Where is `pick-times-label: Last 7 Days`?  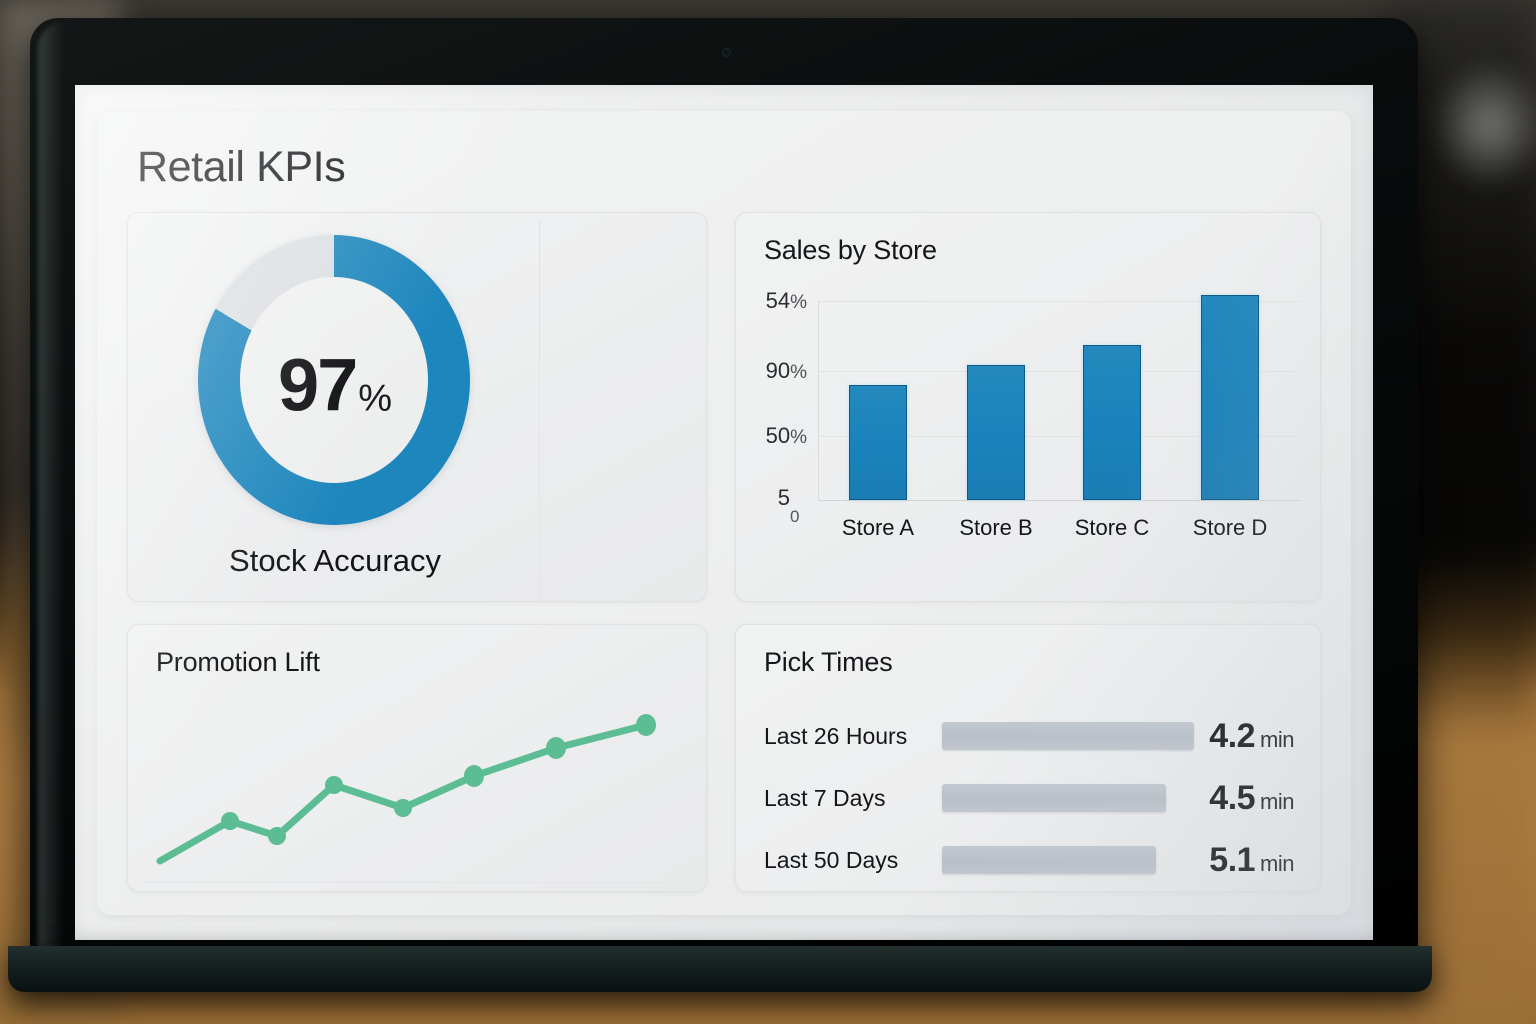
pick-times-label: Last 7 Days is located at coordinates (825, 797).